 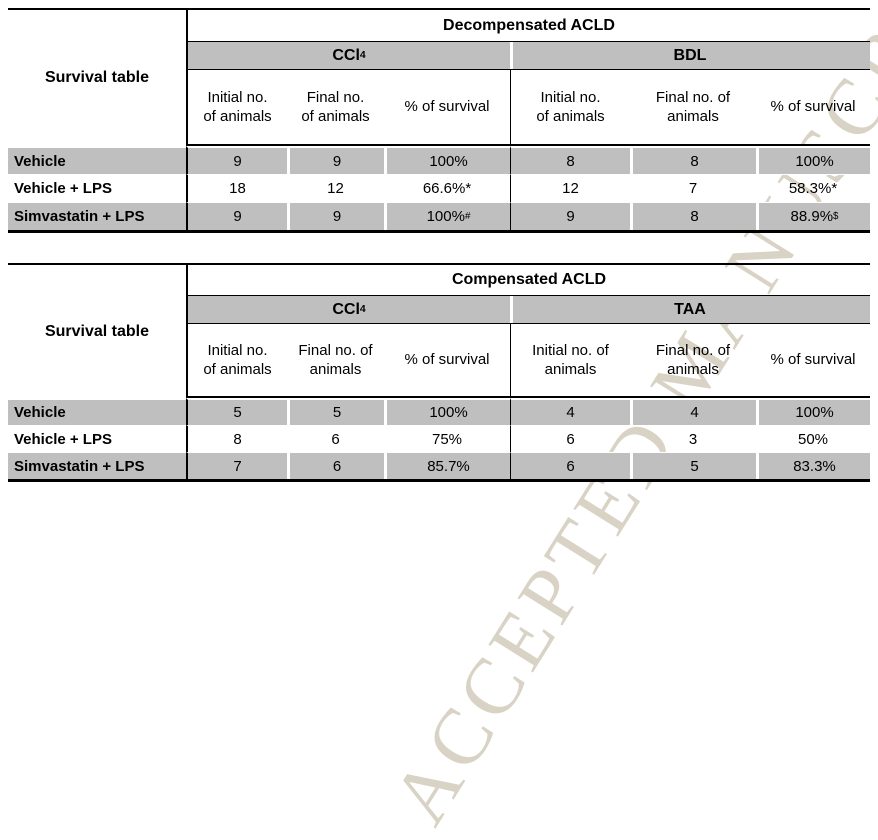 I want to click on data-cell: 50%, so click(x=813, y=438).